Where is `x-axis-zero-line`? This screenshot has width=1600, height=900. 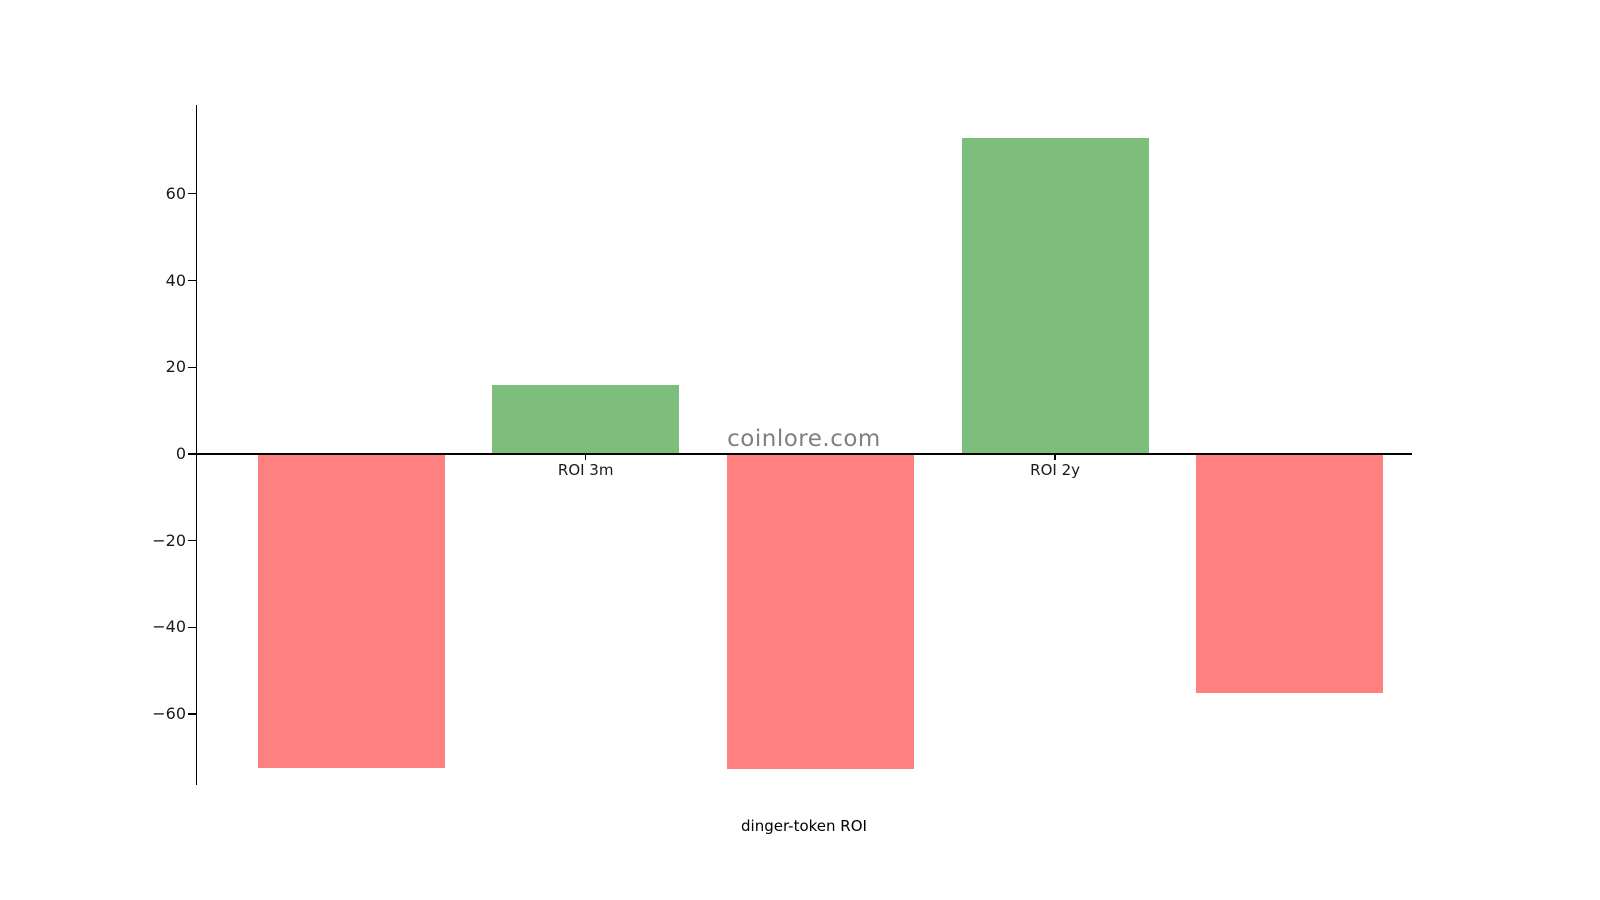 x-axis-zero-line is located at coordinates (804, 454).